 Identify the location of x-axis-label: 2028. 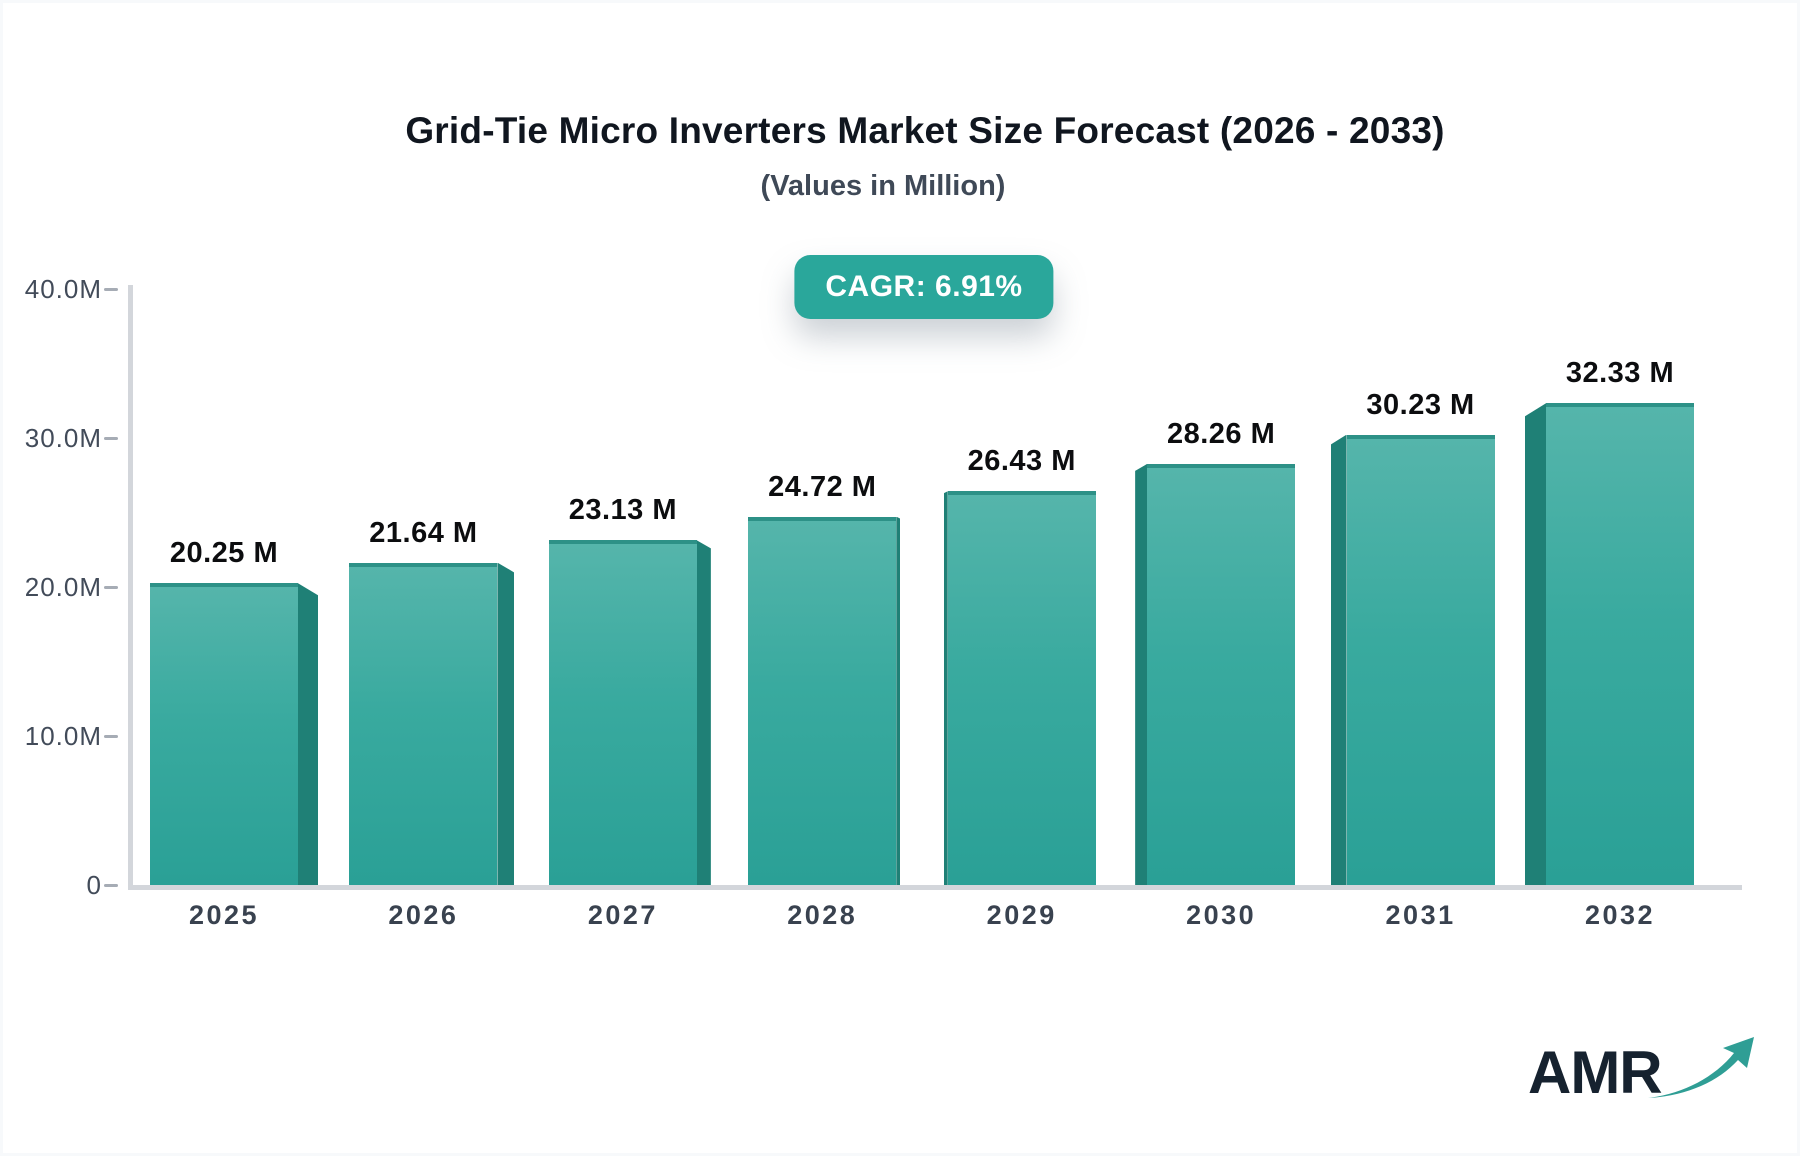
(822, 915).